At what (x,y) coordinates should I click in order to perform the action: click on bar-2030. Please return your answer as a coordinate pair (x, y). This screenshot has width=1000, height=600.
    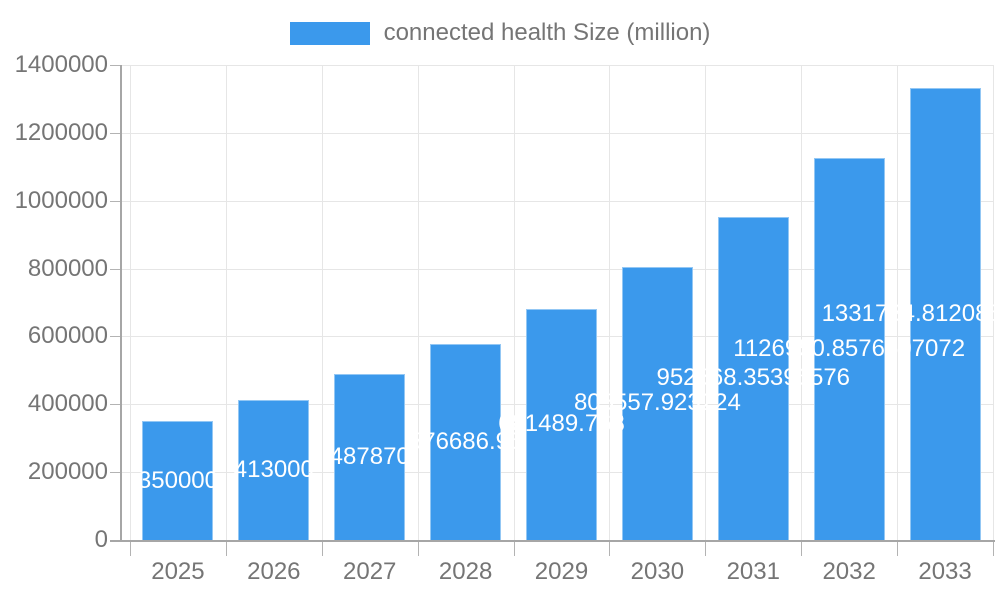
    Looking at the image, I should click on (657, 403).